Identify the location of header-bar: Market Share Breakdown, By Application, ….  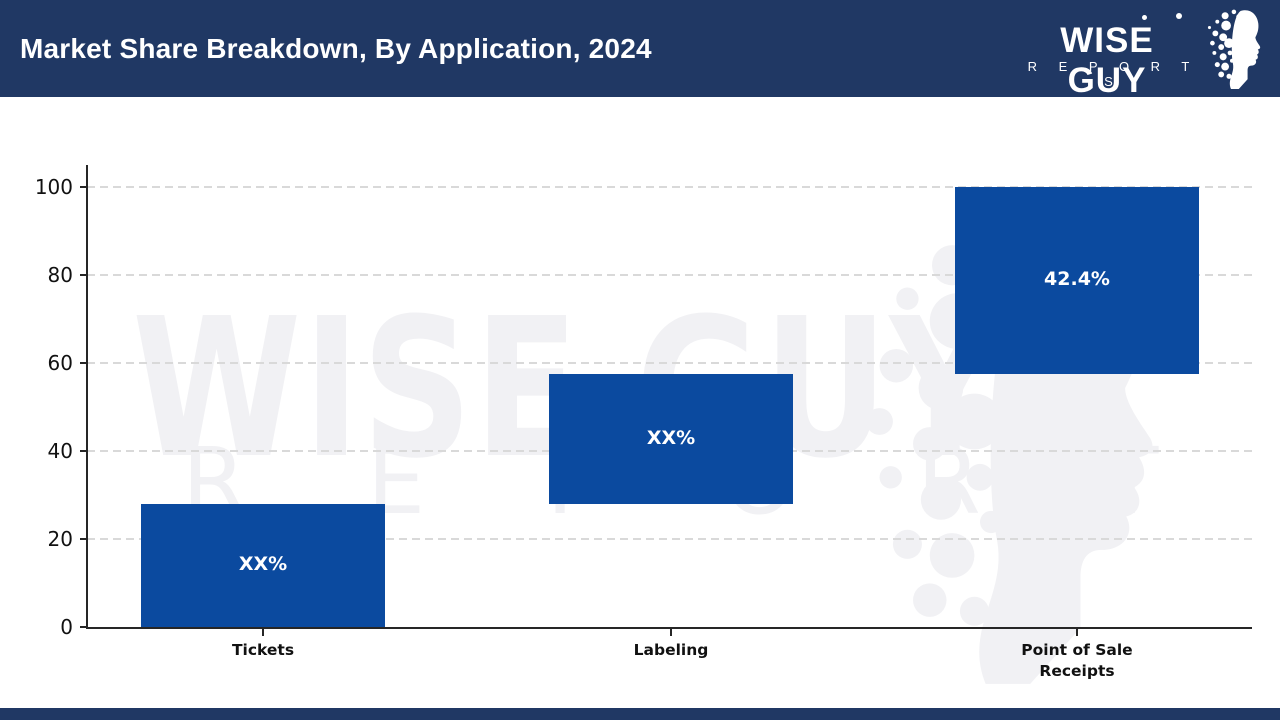
(640, 50).